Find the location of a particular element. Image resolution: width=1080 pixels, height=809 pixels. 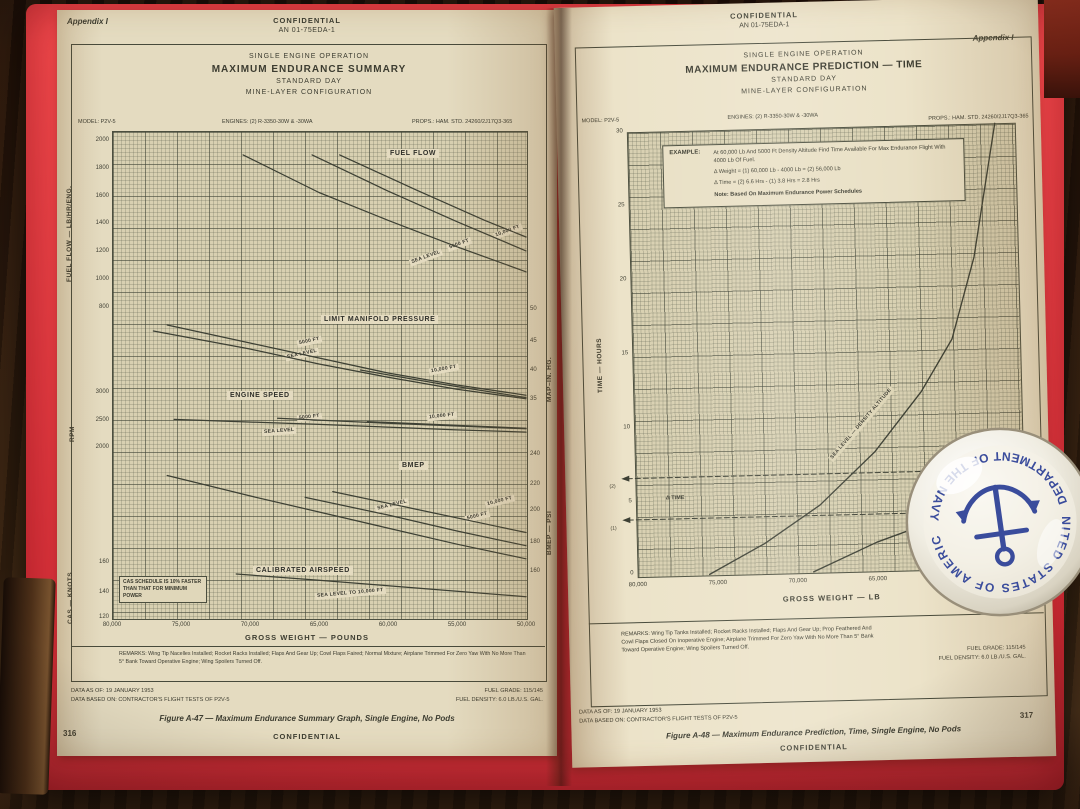

time-tick: 25 is located at coordinates (621, 205).